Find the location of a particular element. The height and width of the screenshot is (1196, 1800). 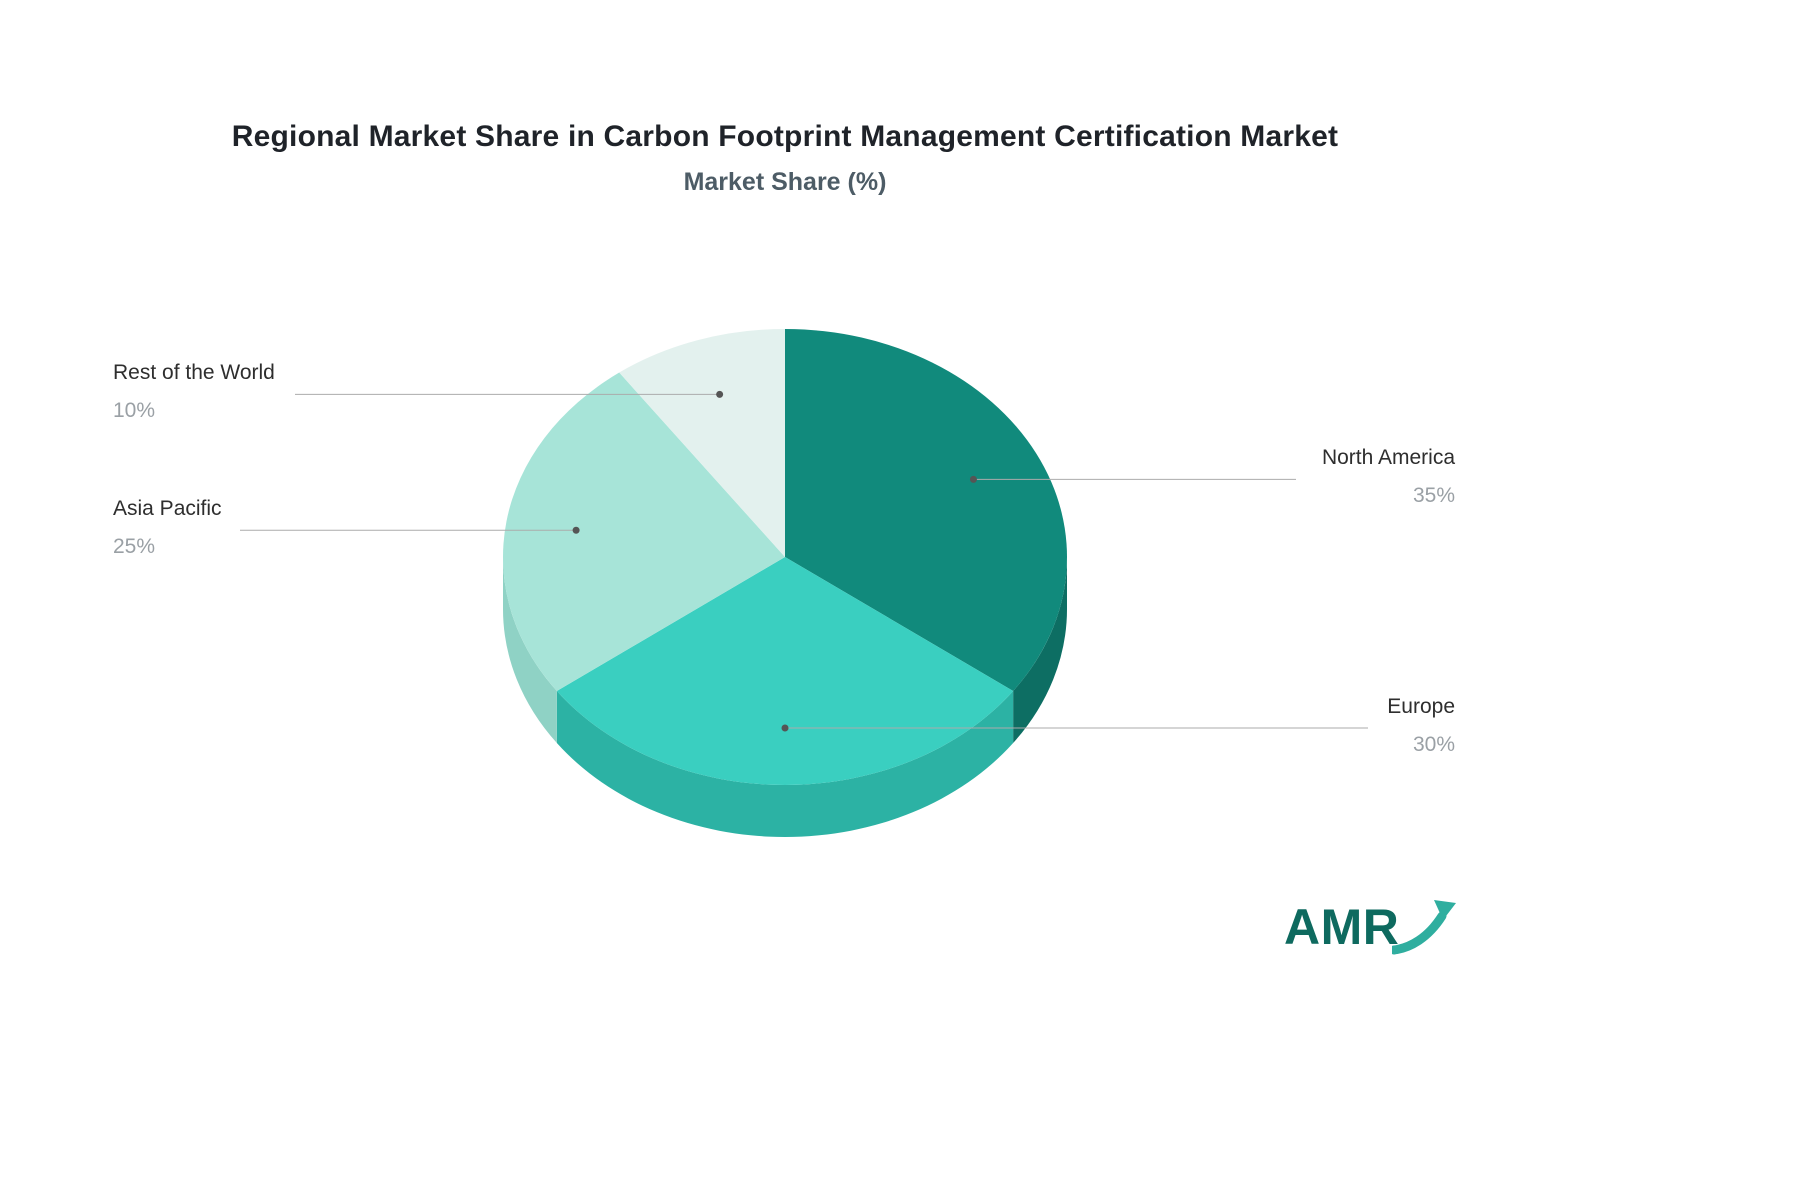

slice-value: 25% is located at coordinates (134, 547).